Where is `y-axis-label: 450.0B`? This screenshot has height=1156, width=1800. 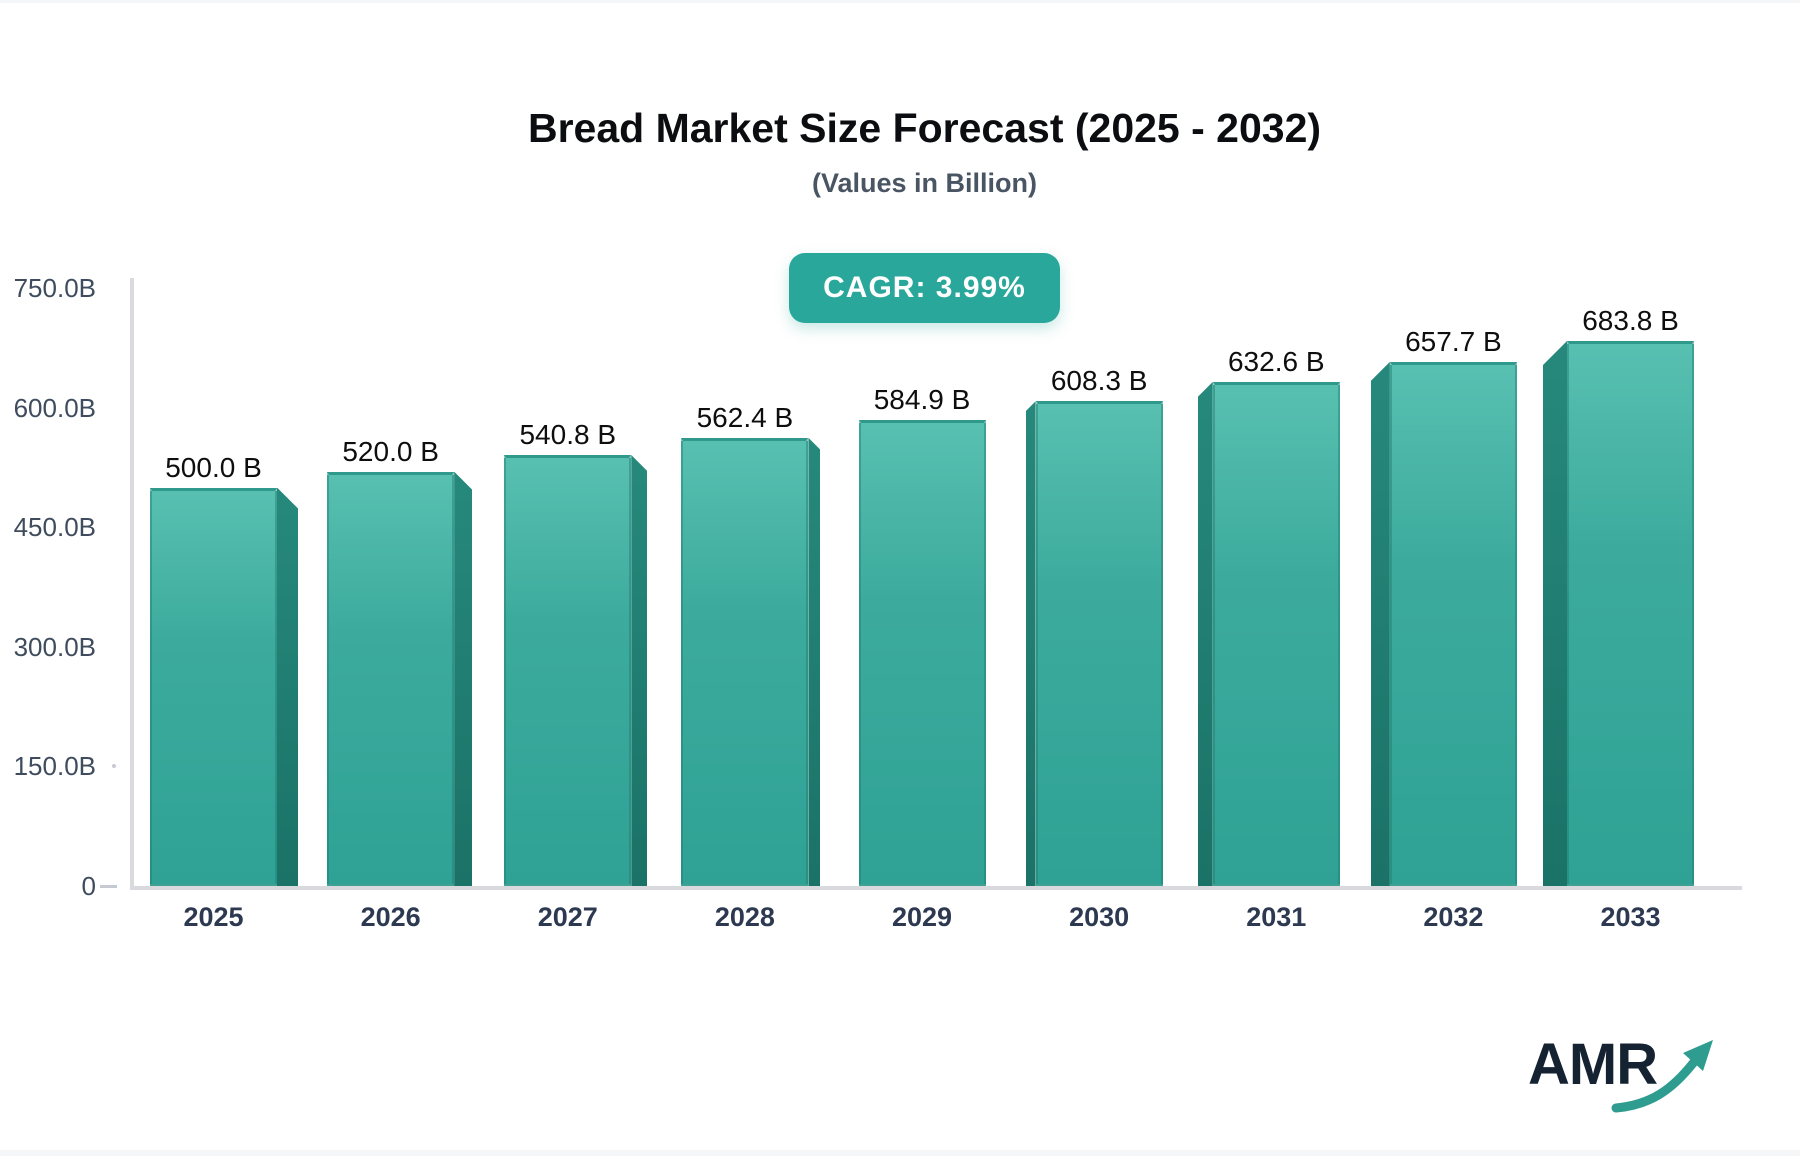
y-axis-label: 450.0B is located at coordinates (54, 527).